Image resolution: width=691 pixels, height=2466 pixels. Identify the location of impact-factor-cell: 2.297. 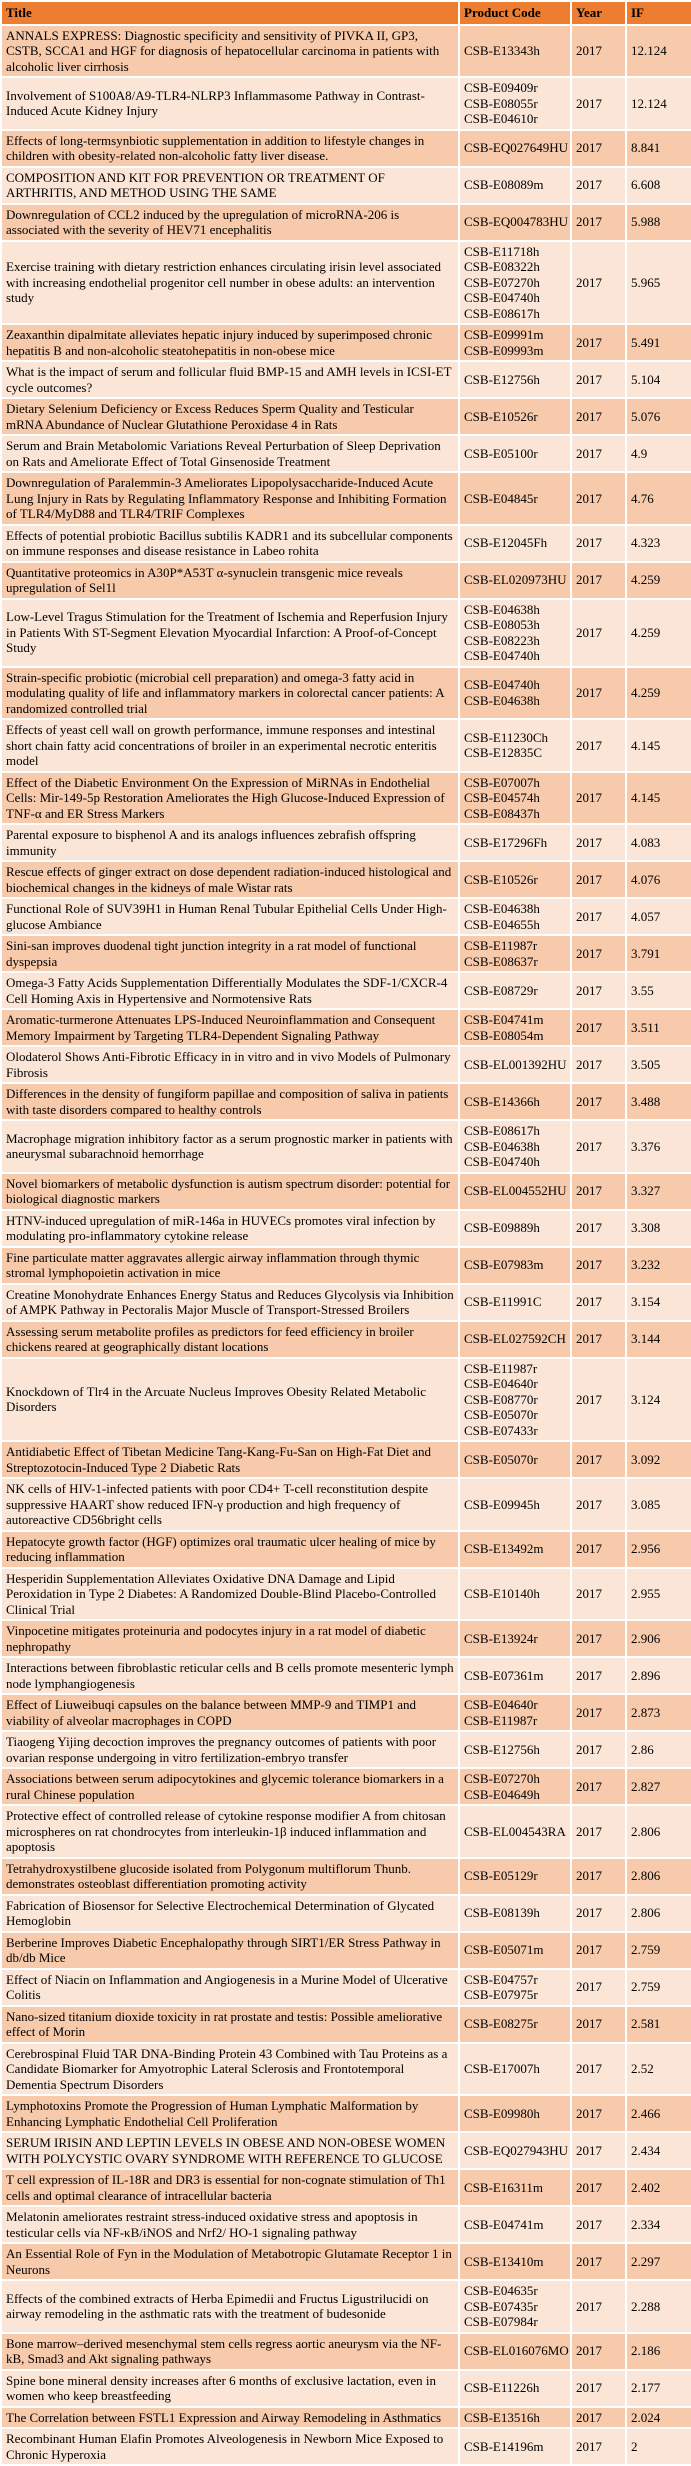
(658, 2261).